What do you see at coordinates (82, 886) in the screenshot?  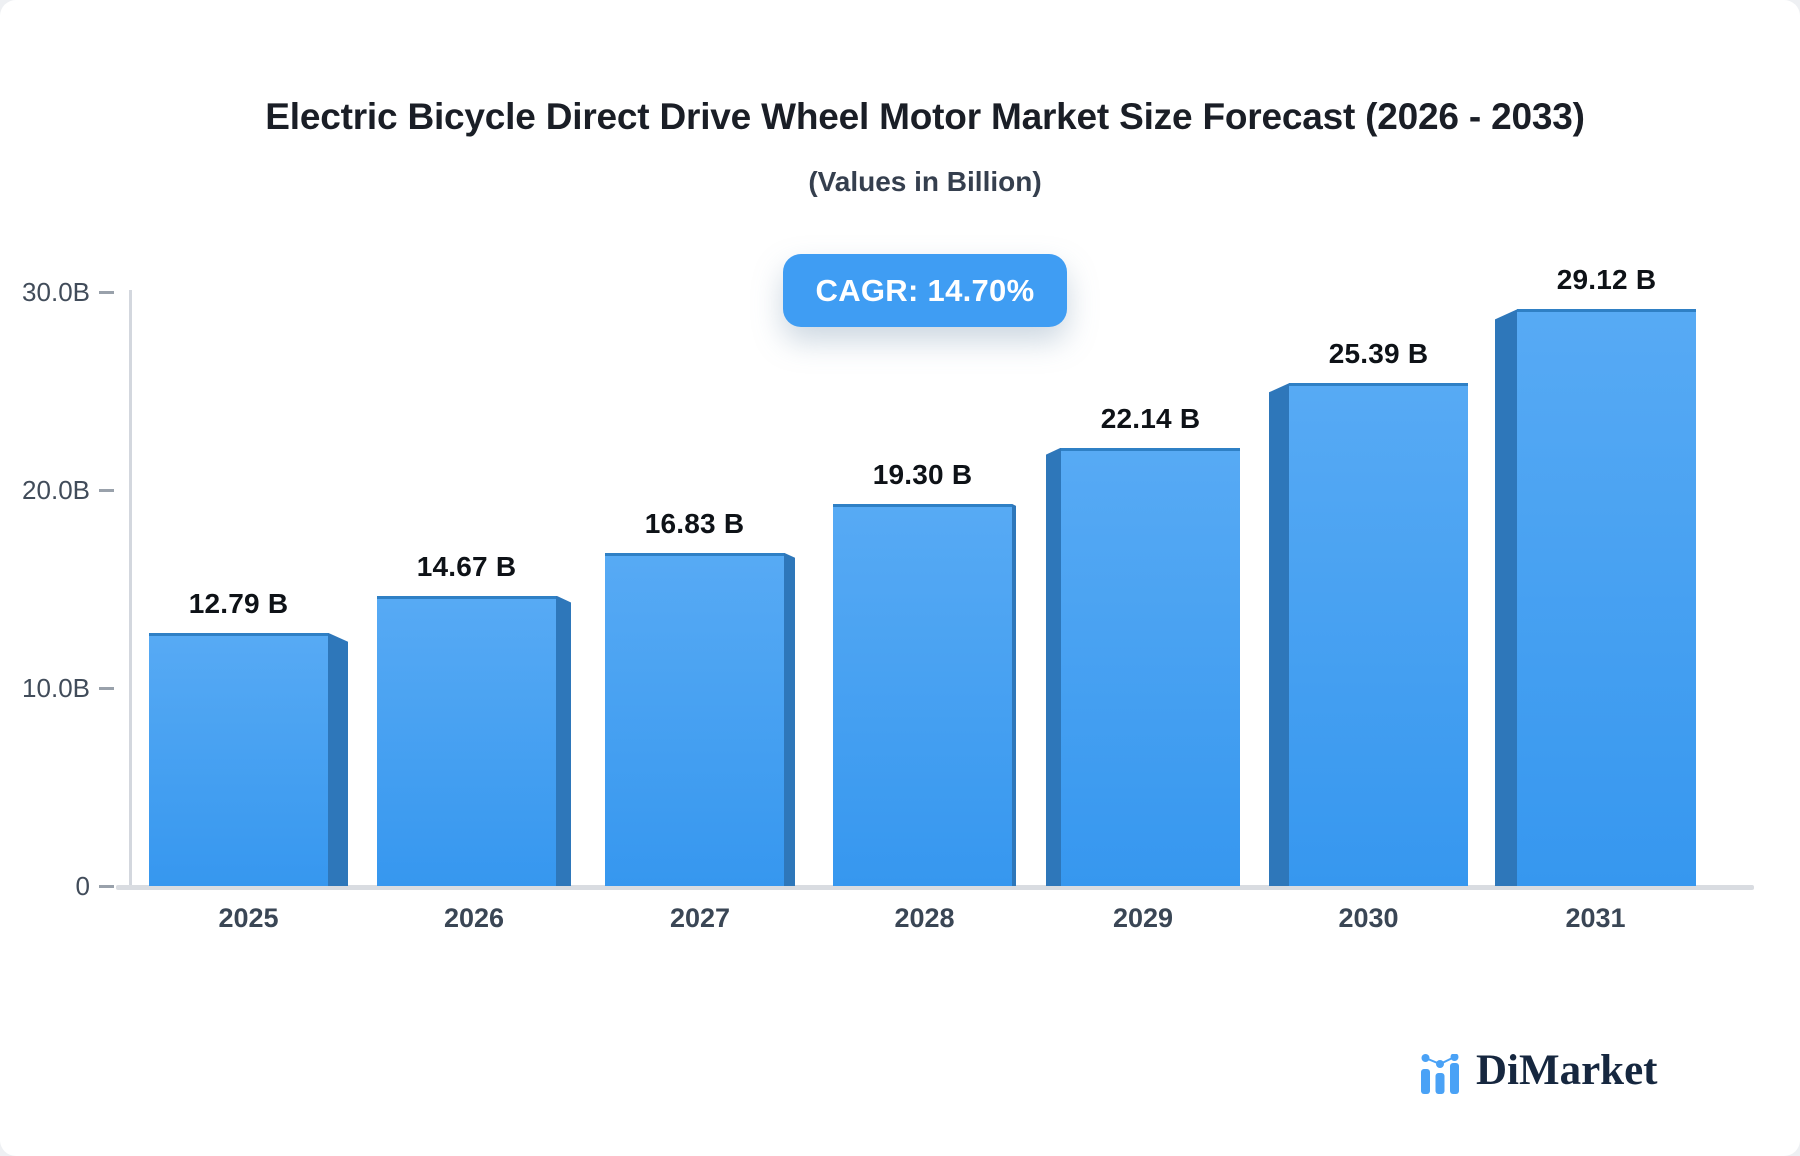 I see `y-tick-label: 0` at bounding box center [82, 886].